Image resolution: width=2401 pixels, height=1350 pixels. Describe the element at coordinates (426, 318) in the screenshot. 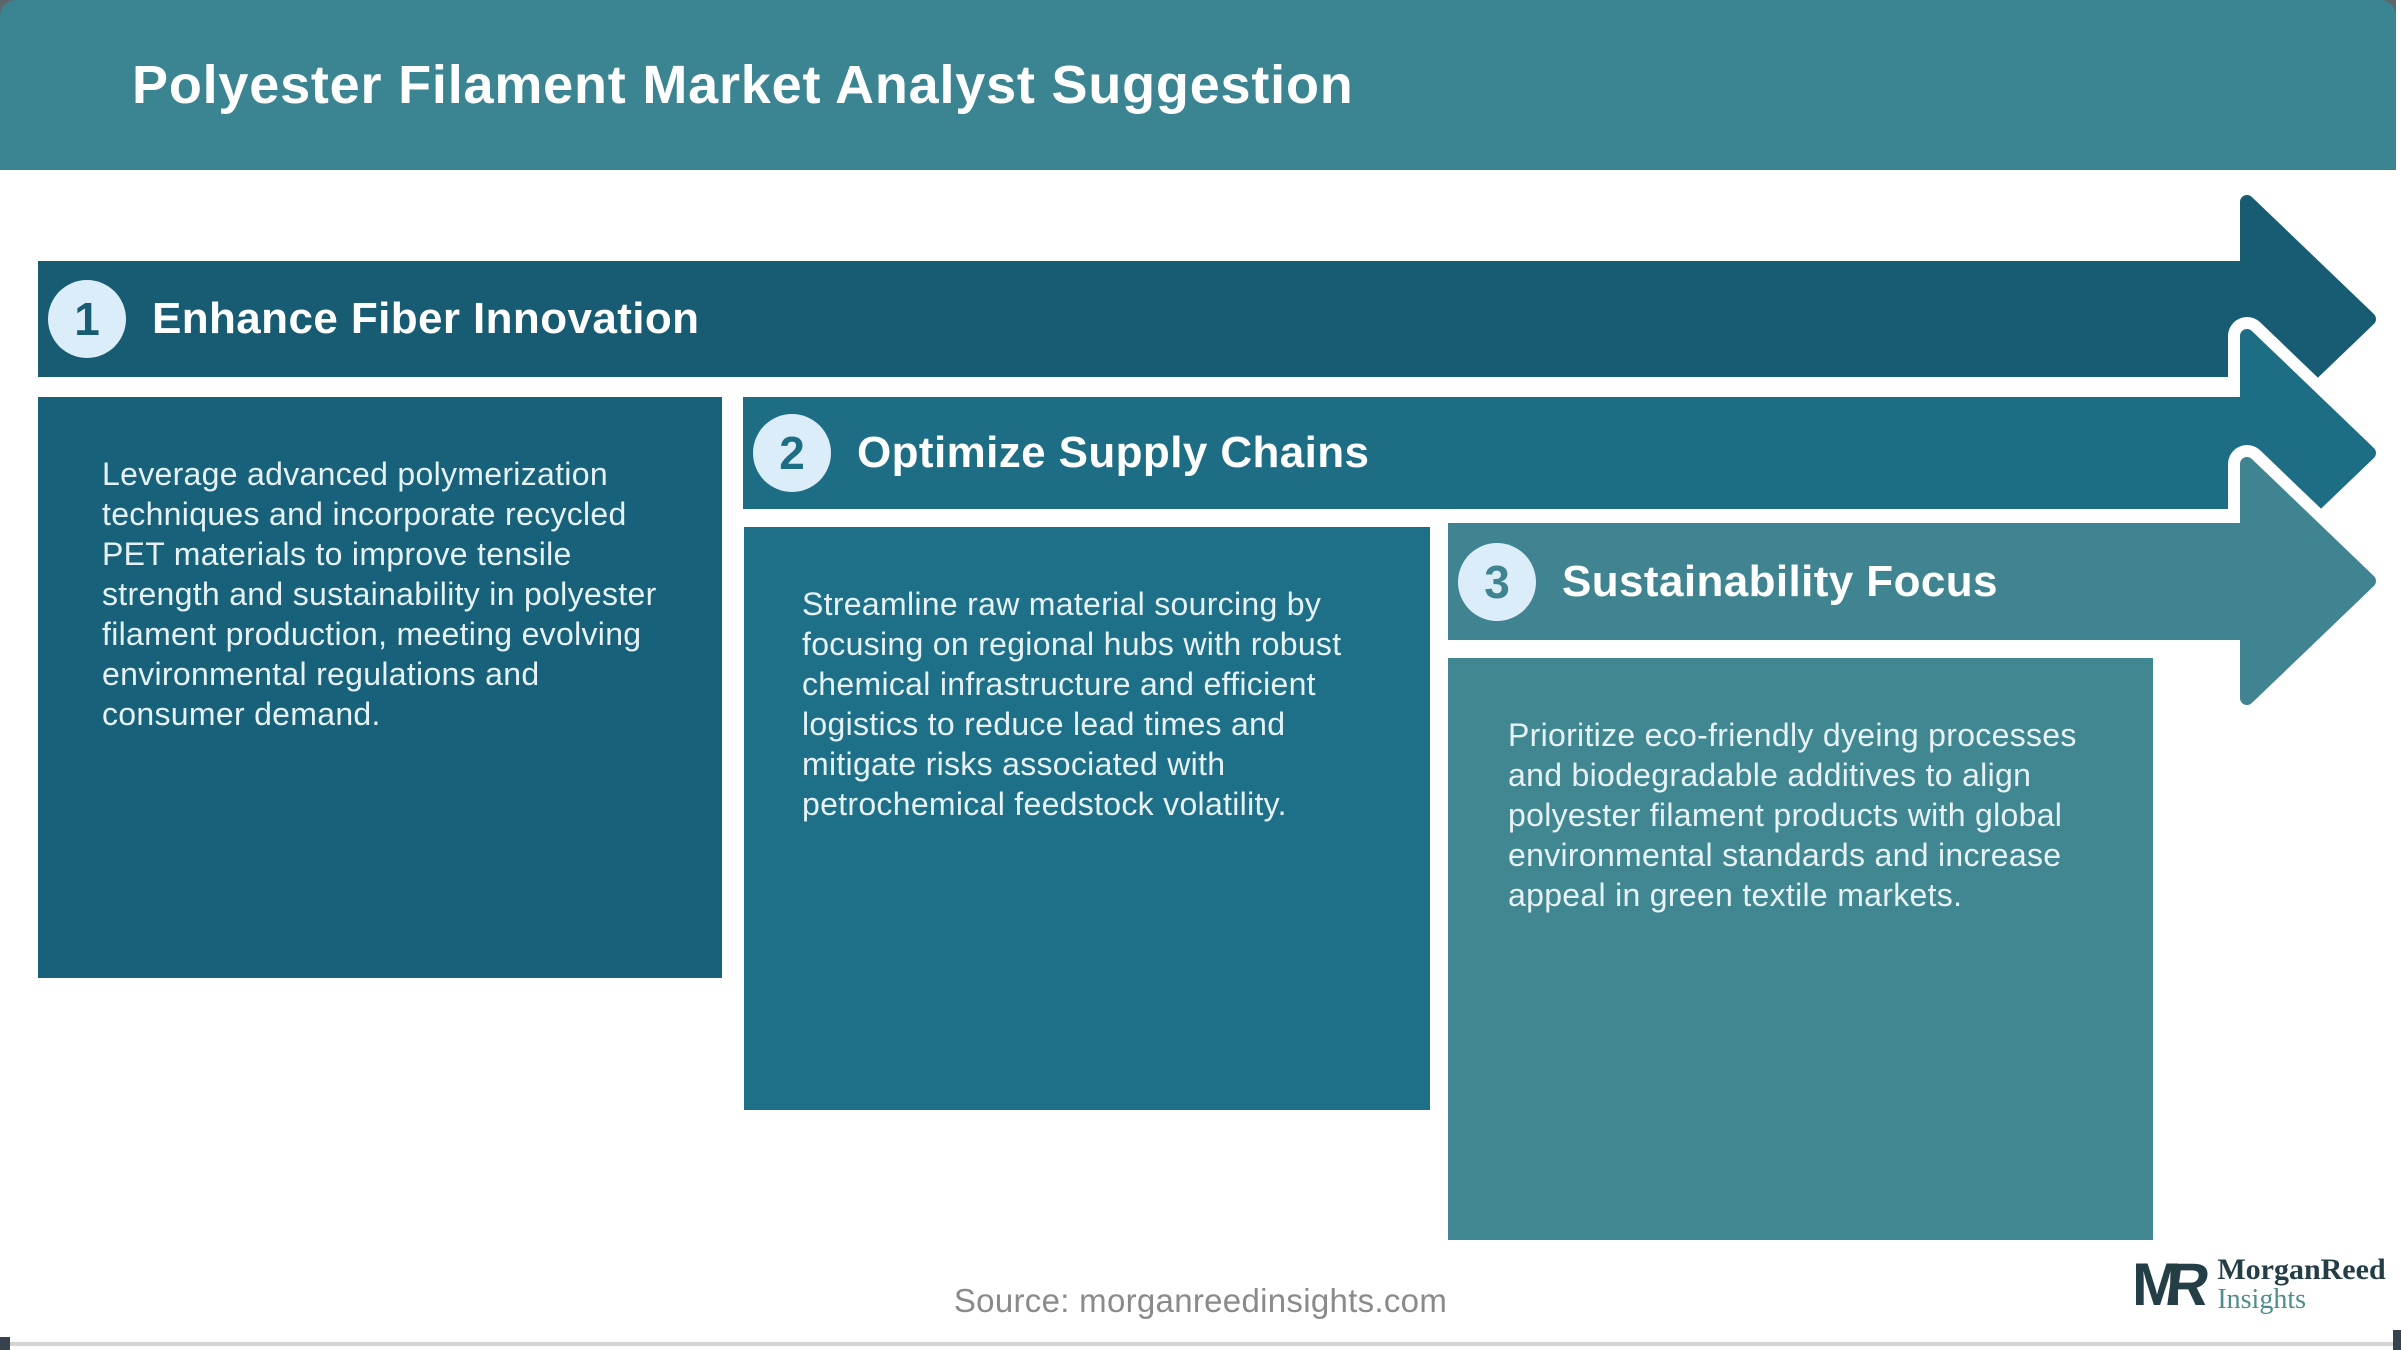

I see `step-1-title: Enhance Fiber Innovation` at that location.